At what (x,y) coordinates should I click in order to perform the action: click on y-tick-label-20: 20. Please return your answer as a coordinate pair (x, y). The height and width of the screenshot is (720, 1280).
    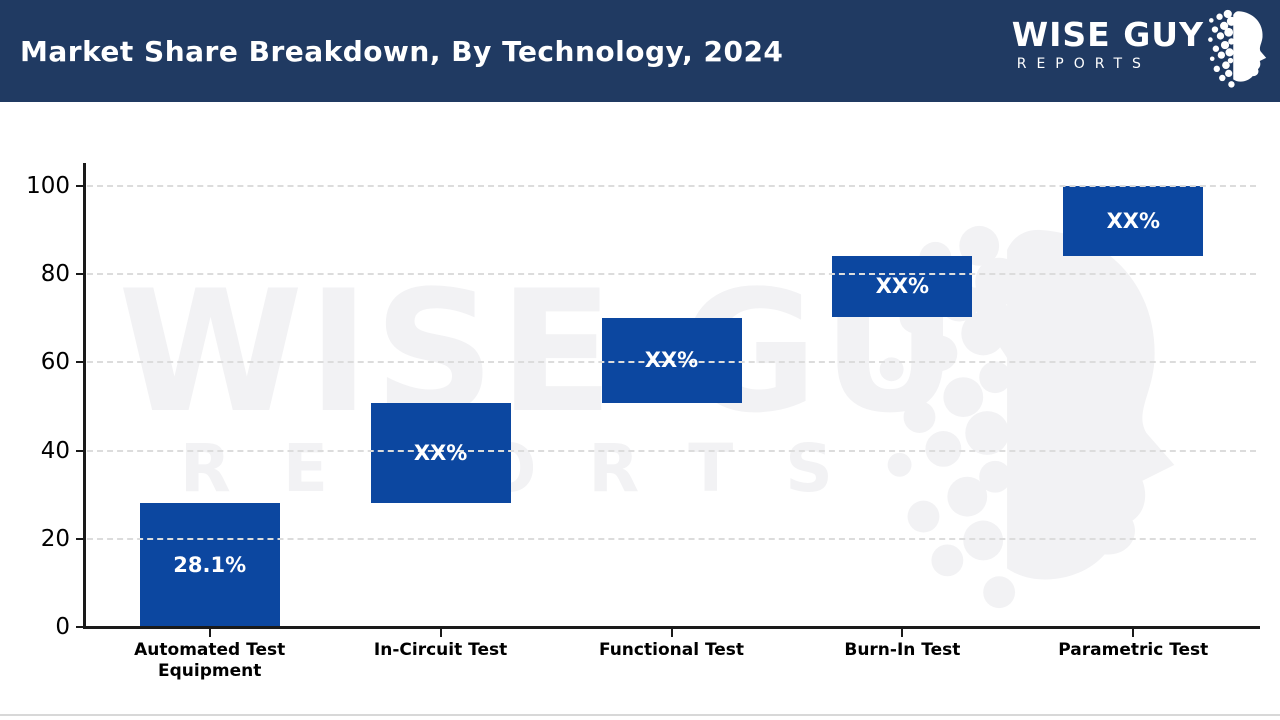
    Looking at the image, I should click on (55, 538).